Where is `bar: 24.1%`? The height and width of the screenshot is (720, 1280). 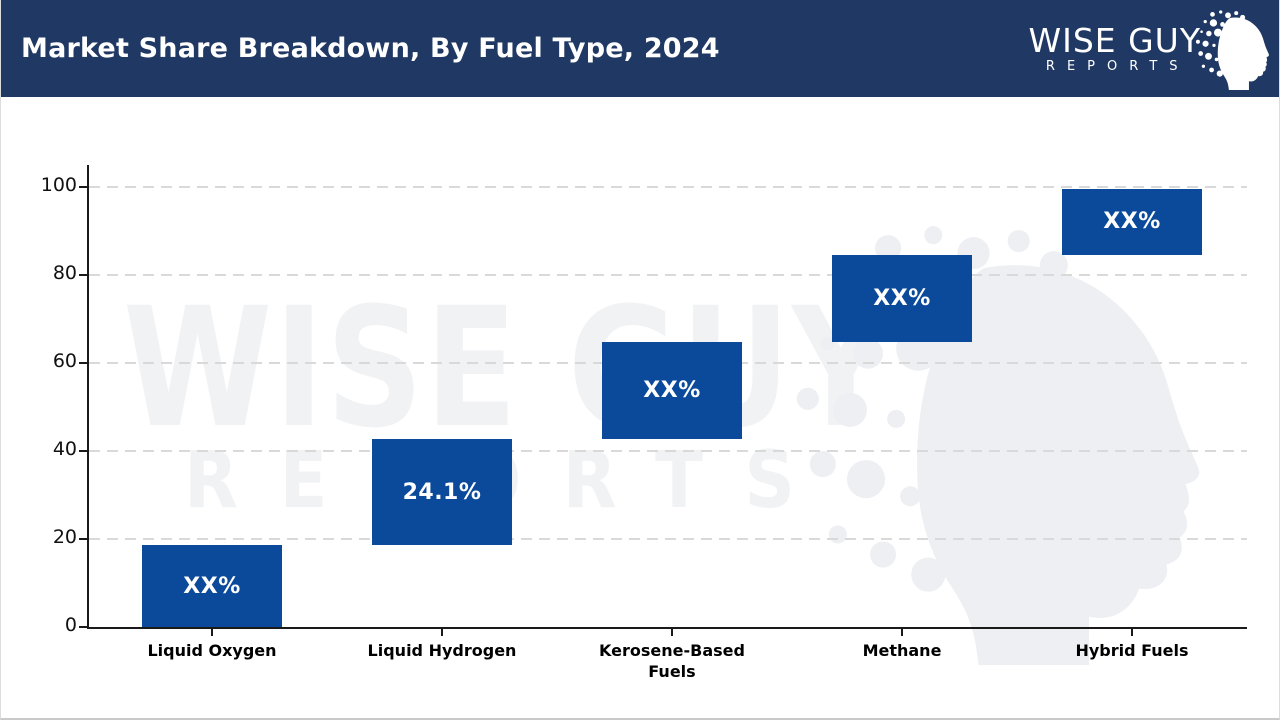
bar: 24.1% is located at coordinates (442, 492).